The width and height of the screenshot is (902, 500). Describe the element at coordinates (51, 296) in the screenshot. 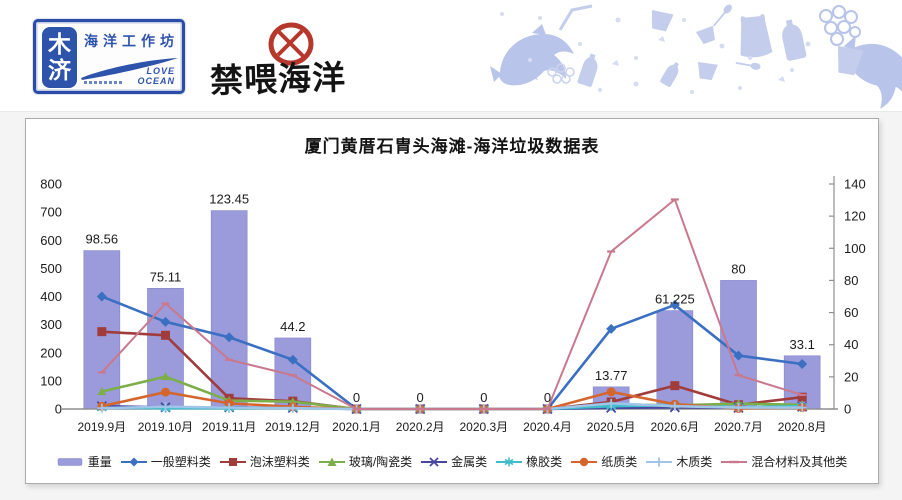

I see `left-axis-tick-label: 400` at that location.